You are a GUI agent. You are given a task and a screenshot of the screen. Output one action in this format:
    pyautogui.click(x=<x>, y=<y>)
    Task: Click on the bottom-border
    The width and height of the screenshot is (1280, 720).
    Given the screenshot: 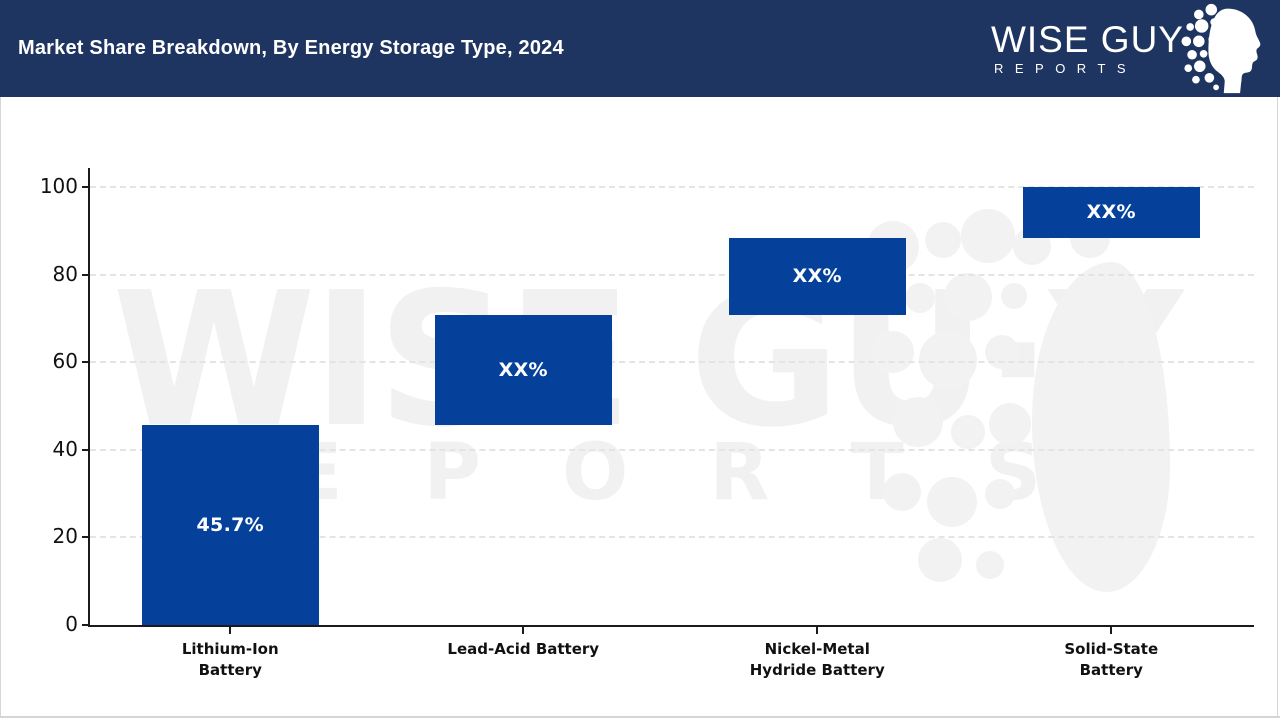 What is the action you would take?
    pyautogui.click(x=640, y=717)
    